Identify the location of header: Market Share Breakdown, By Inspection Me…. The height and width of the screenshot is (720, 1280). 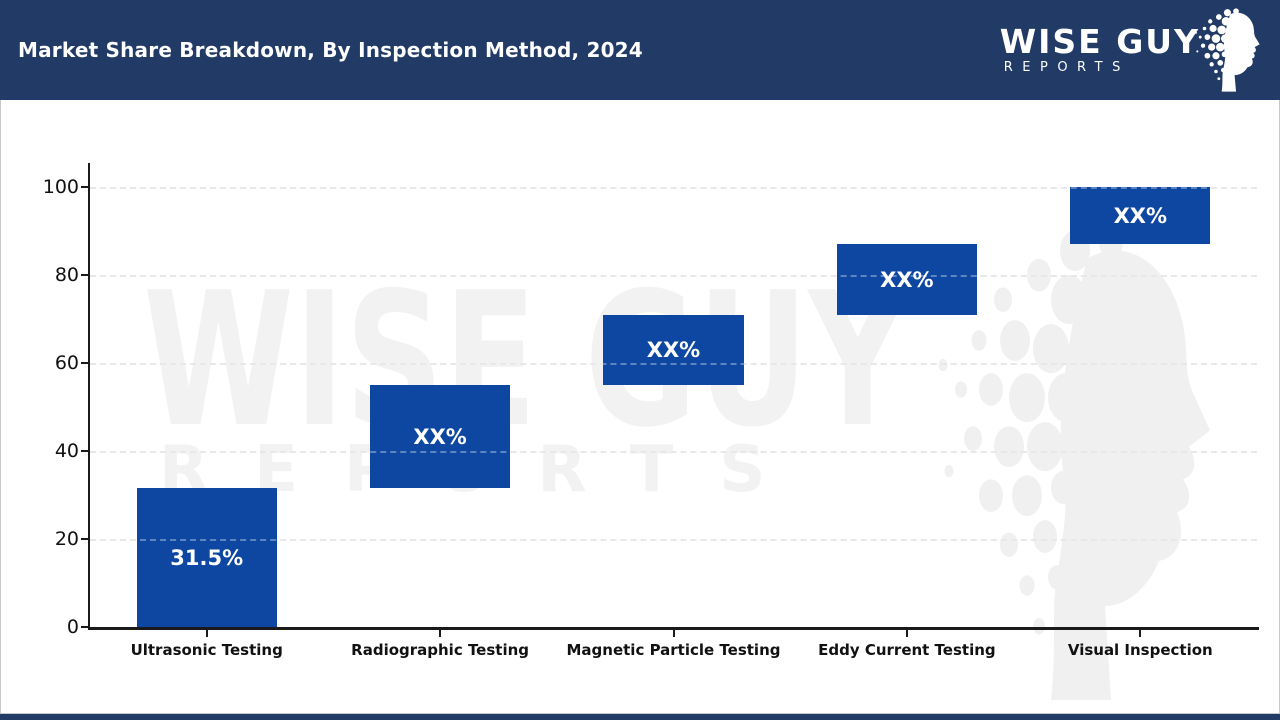
(640, 50).